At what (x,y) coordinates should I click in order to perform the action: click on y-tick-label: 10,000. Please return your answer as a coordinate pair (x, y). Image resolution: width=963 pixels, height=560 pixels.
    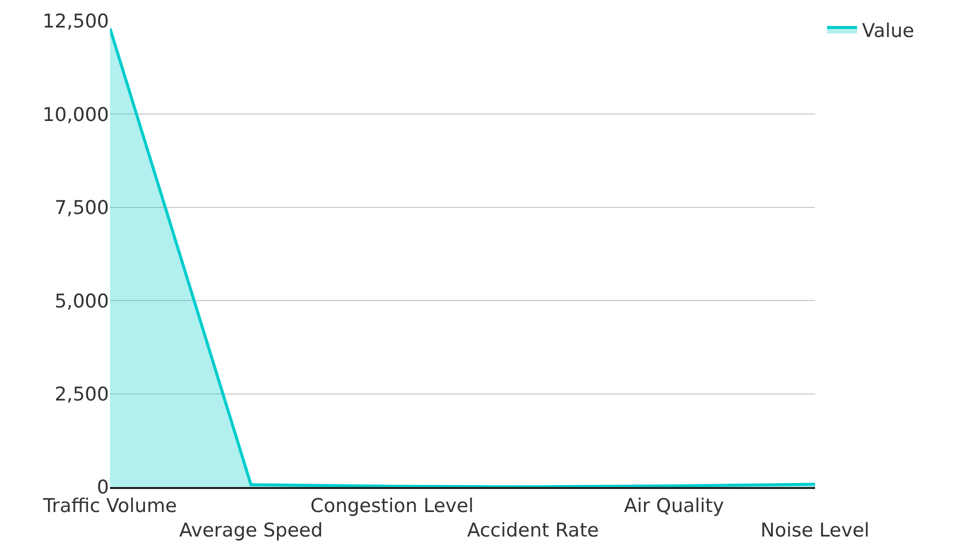
    Looking at the image, I should click on (75, 115).